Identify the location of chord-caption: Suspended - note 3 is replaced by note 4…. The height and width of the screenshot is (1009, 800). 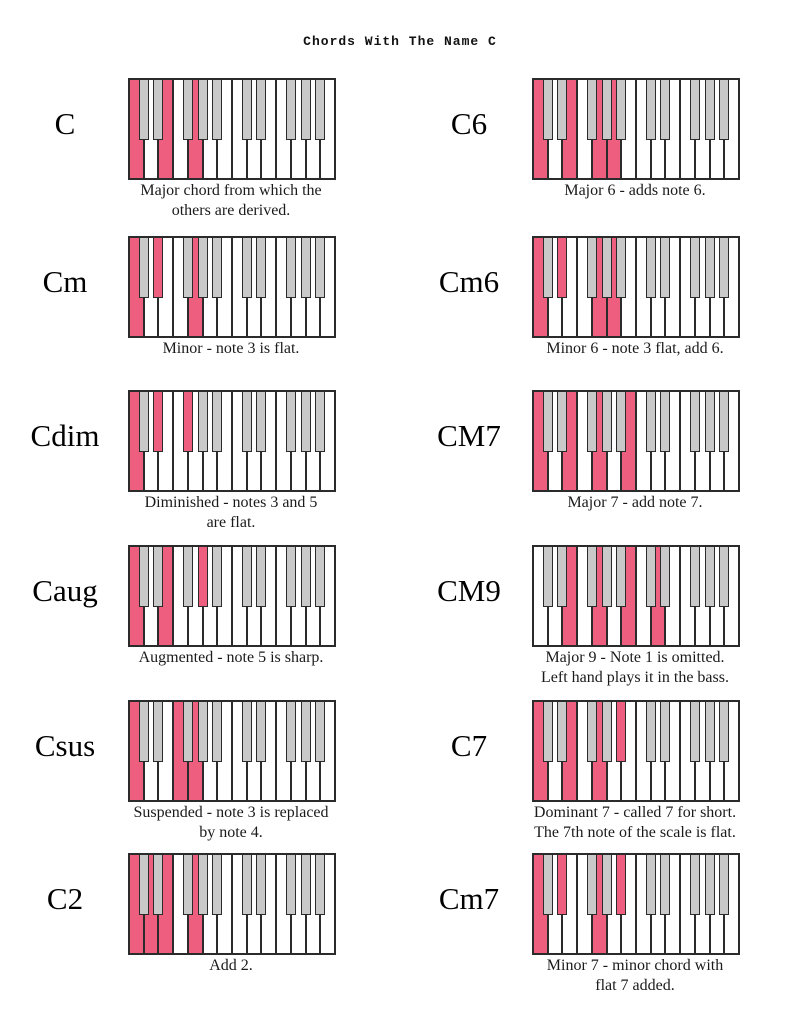
(231, 822).